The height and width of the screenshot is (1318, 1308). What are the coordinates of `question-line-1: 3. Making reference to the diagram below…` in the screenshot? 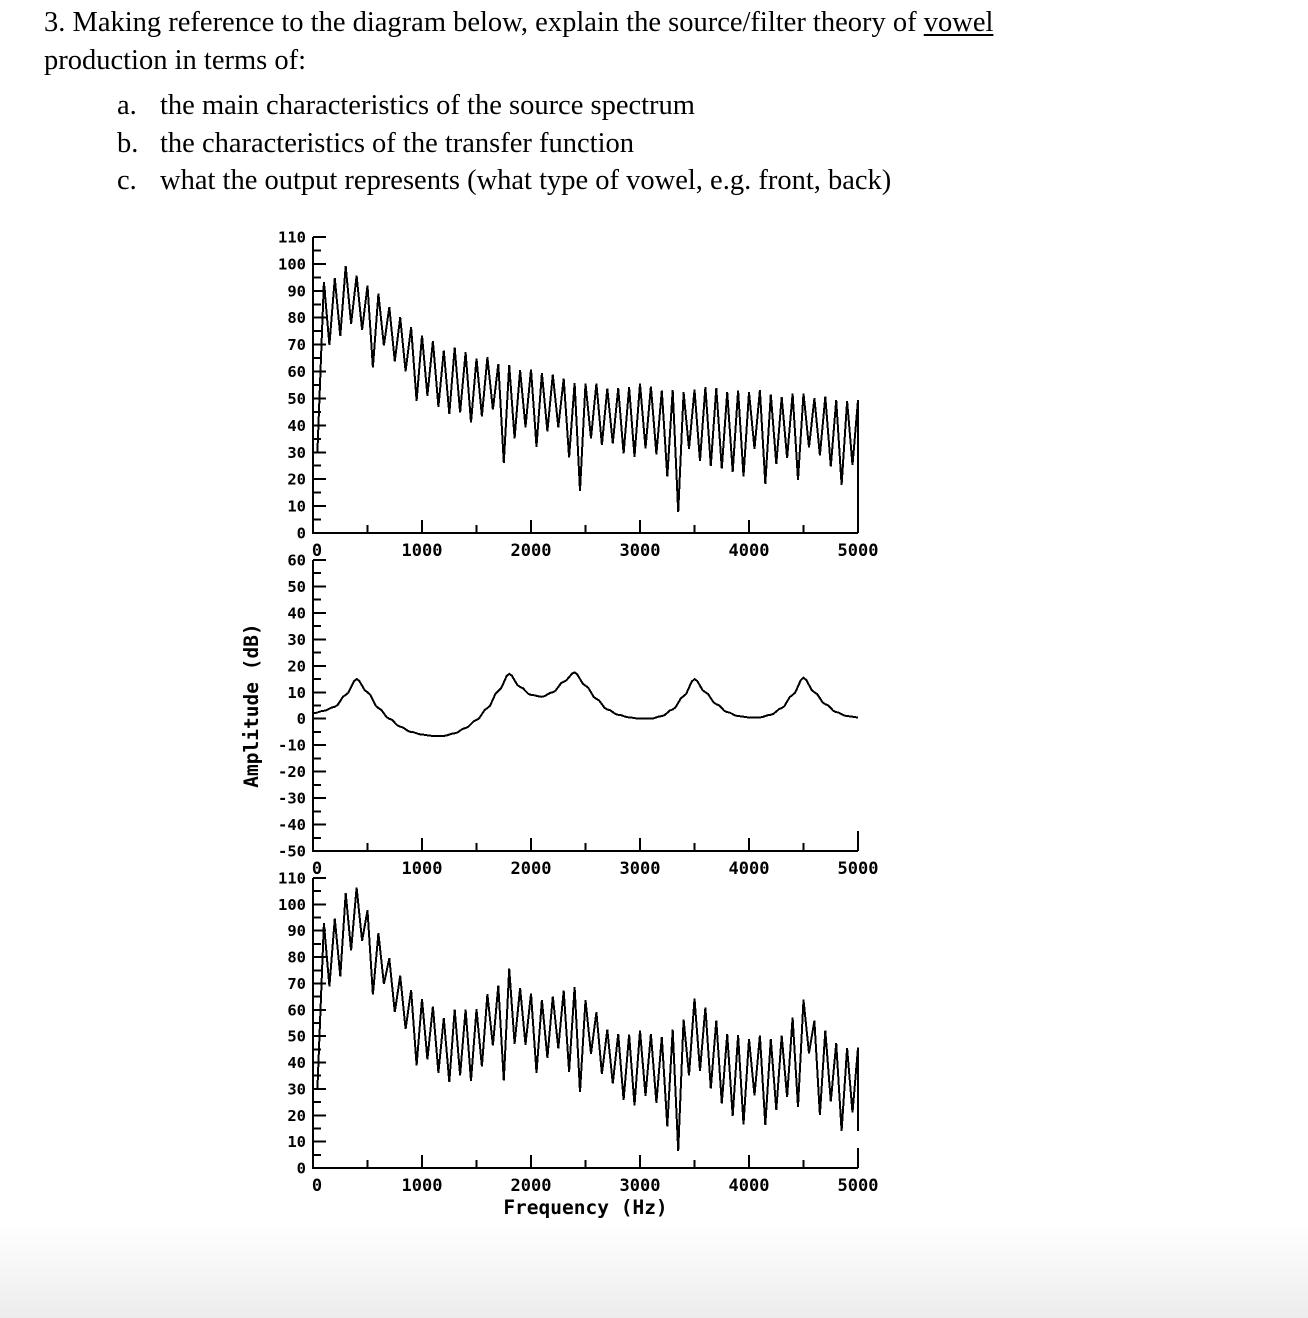 It's located at (654, 23).